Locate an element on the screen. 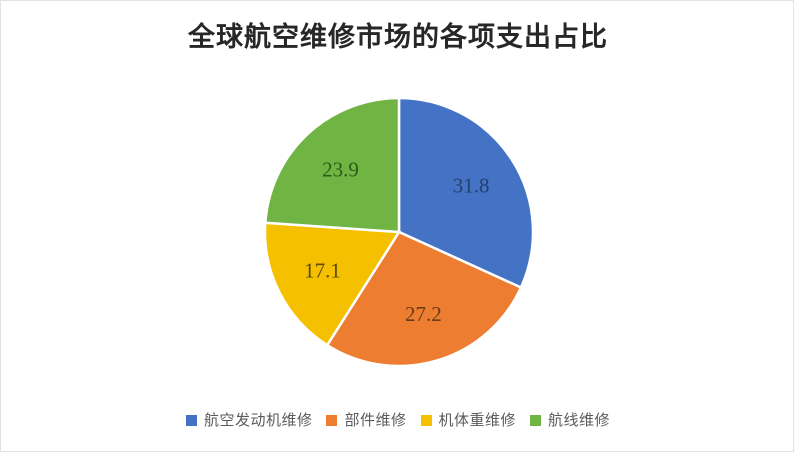 This screenshot has height=452, width=794. pie-data-labels-group: 31.8 27.2 17.1 23.9 is located at coordinates (396, 241).